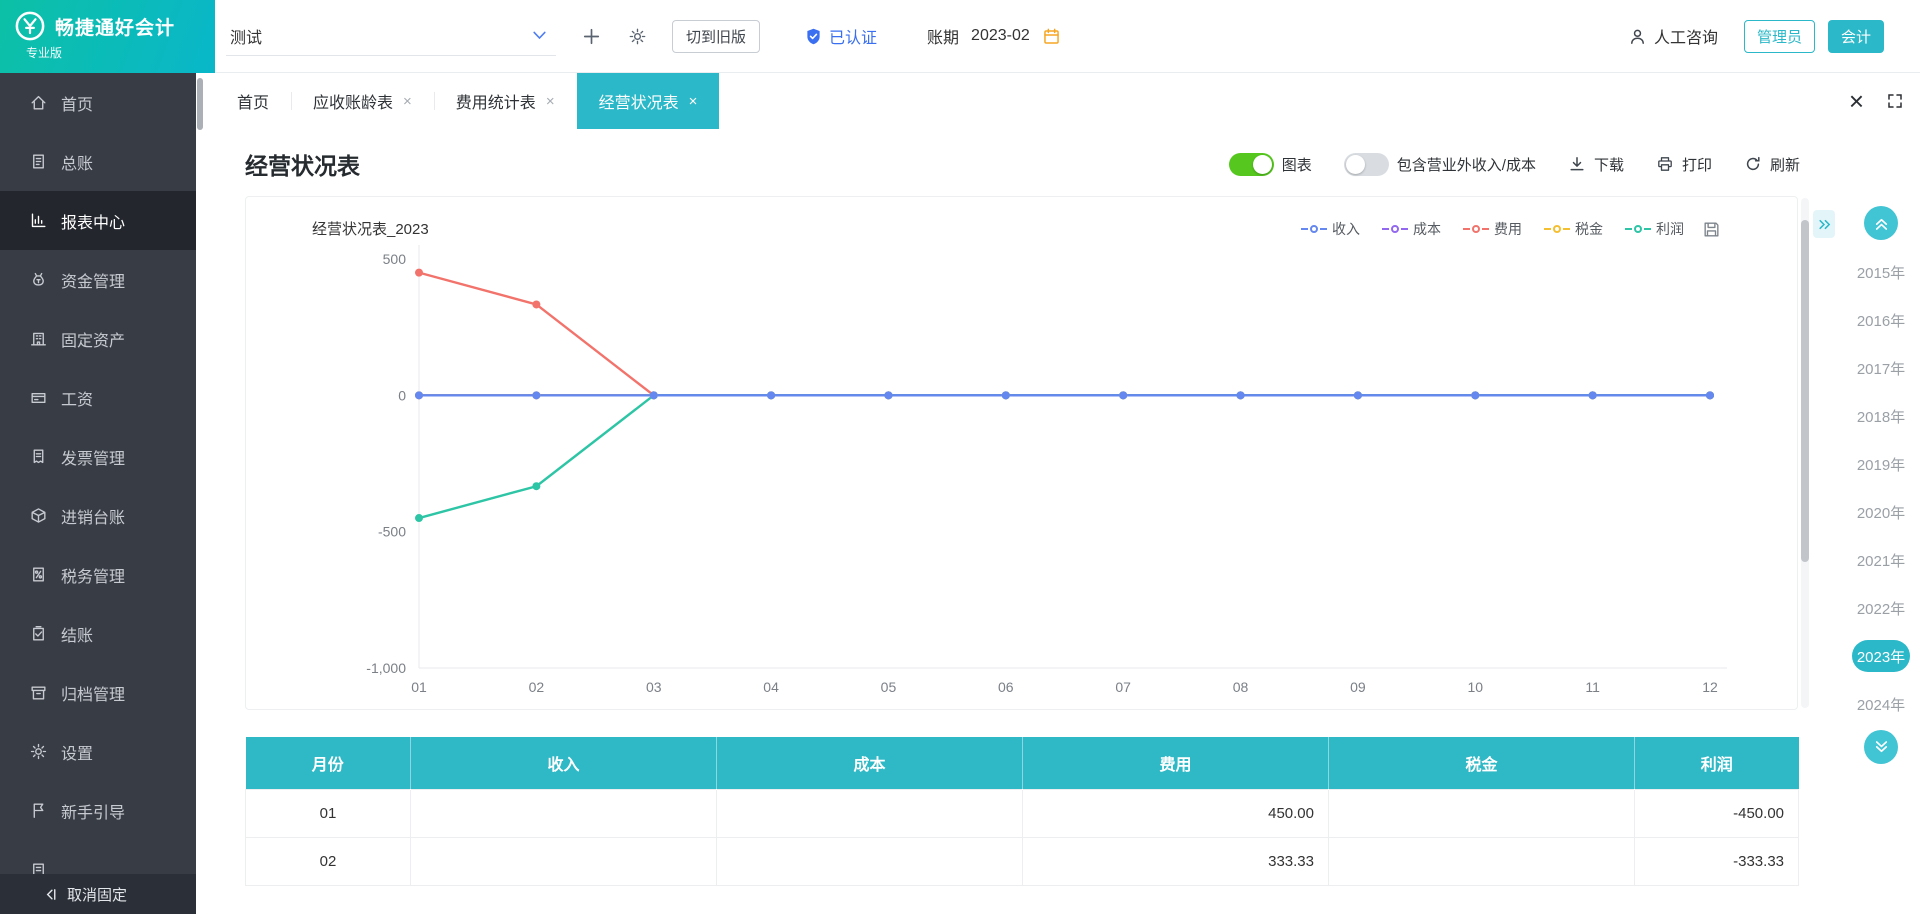  I want to click on tab-home: 首页, so click(253, 101).